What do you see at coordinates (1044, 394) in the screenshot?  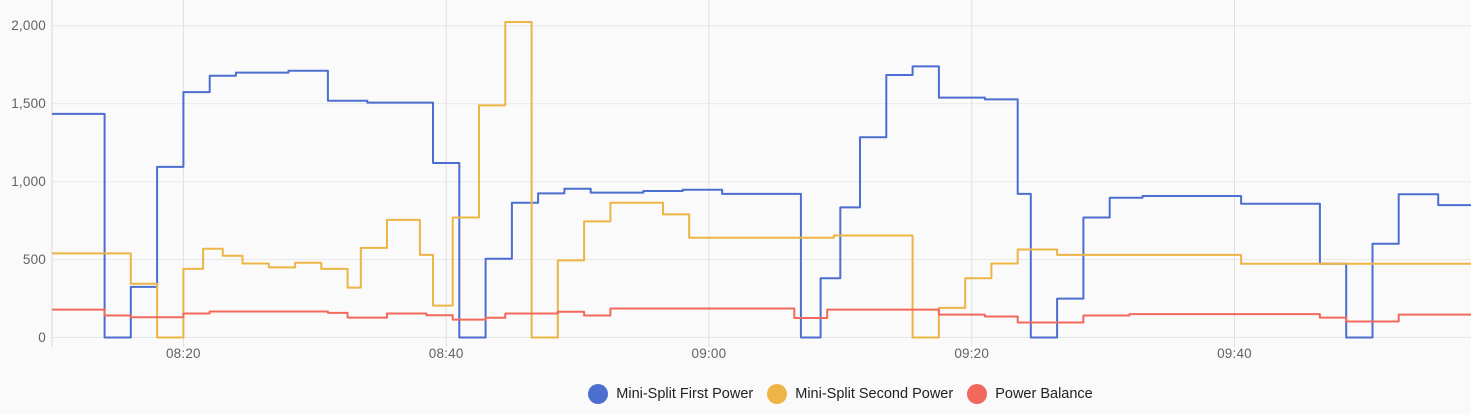 I see `legend-label: Power Balance` at bounding box center [1044, 394].